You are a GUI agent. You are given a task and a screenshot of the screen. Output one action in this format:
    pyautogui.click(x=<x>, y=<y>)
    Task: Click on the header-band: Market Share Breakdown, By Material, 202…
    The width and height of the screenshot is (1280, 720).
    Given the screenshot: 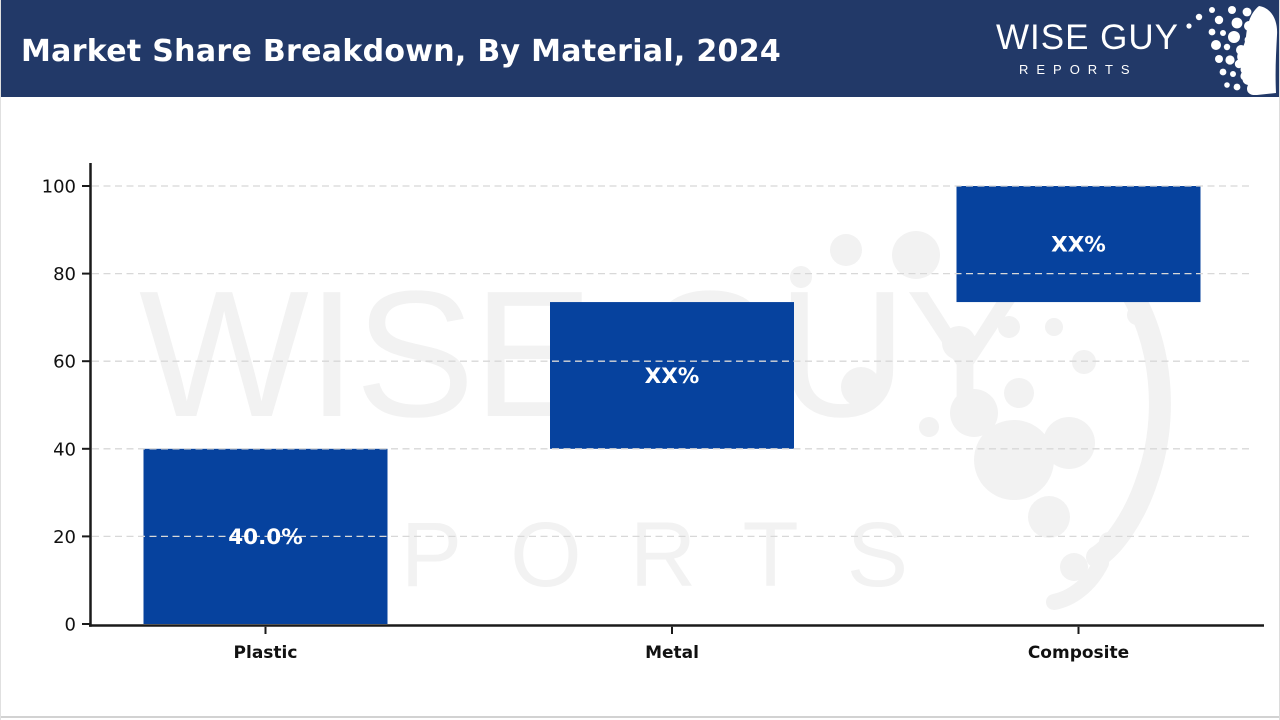 What is the action you would take?
    pyautogui.click(x=640, y=48)
    